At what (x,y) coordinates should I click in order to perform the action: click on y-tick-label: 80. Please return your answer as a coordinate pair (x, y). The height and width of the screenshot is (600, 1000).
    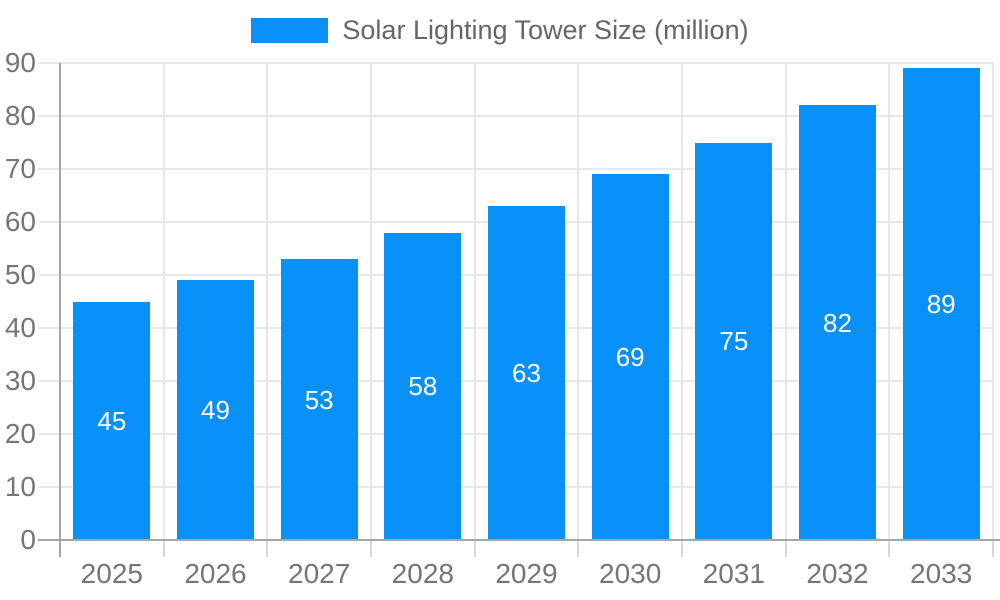
    Looking at the image, I should click on (20, 115).